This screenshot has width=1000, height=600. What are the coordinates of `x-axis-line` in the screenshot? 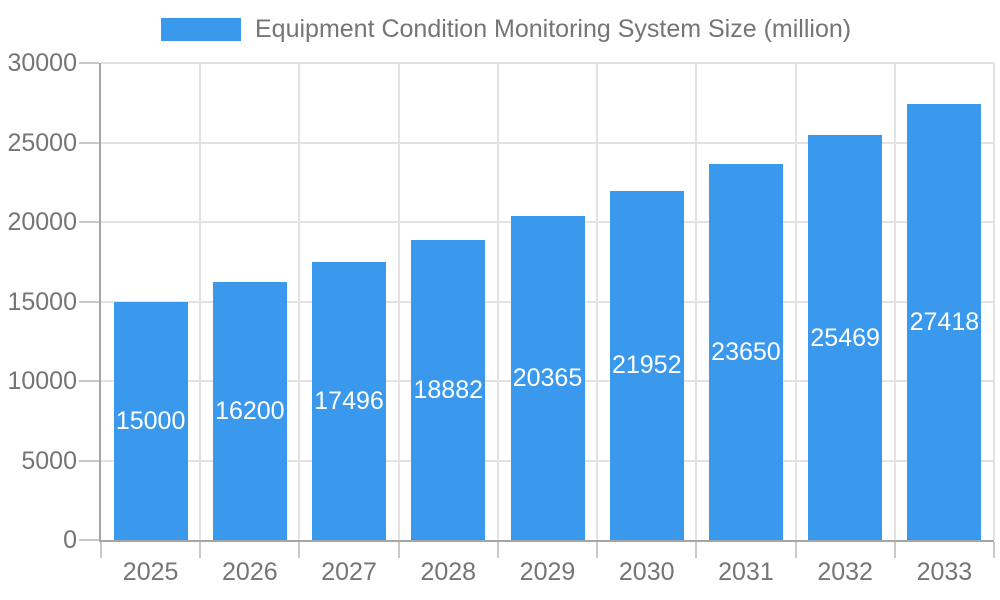 It's located at (546, 541).